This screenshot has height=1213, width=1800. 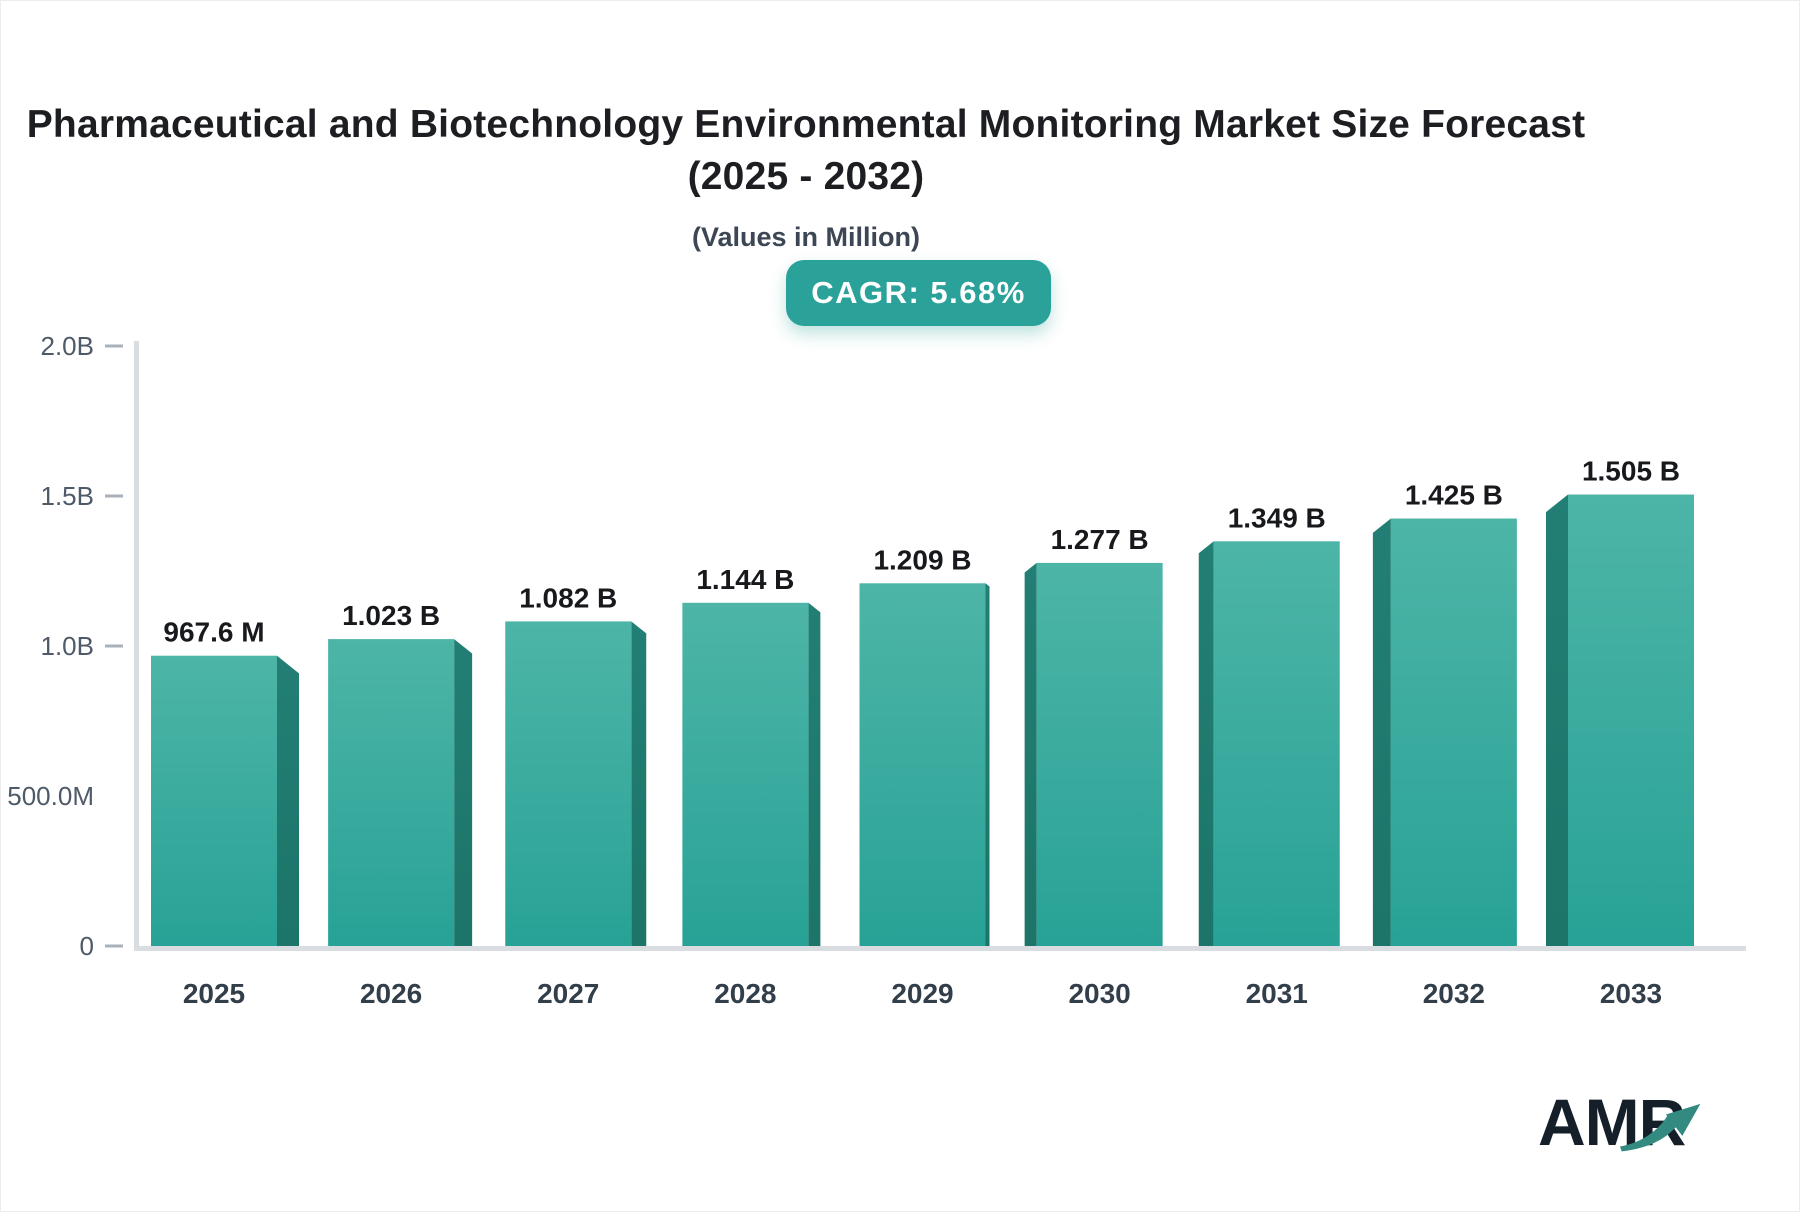 I want to click on bar-2031: 1.349 B, so click(x=1269, y=724).